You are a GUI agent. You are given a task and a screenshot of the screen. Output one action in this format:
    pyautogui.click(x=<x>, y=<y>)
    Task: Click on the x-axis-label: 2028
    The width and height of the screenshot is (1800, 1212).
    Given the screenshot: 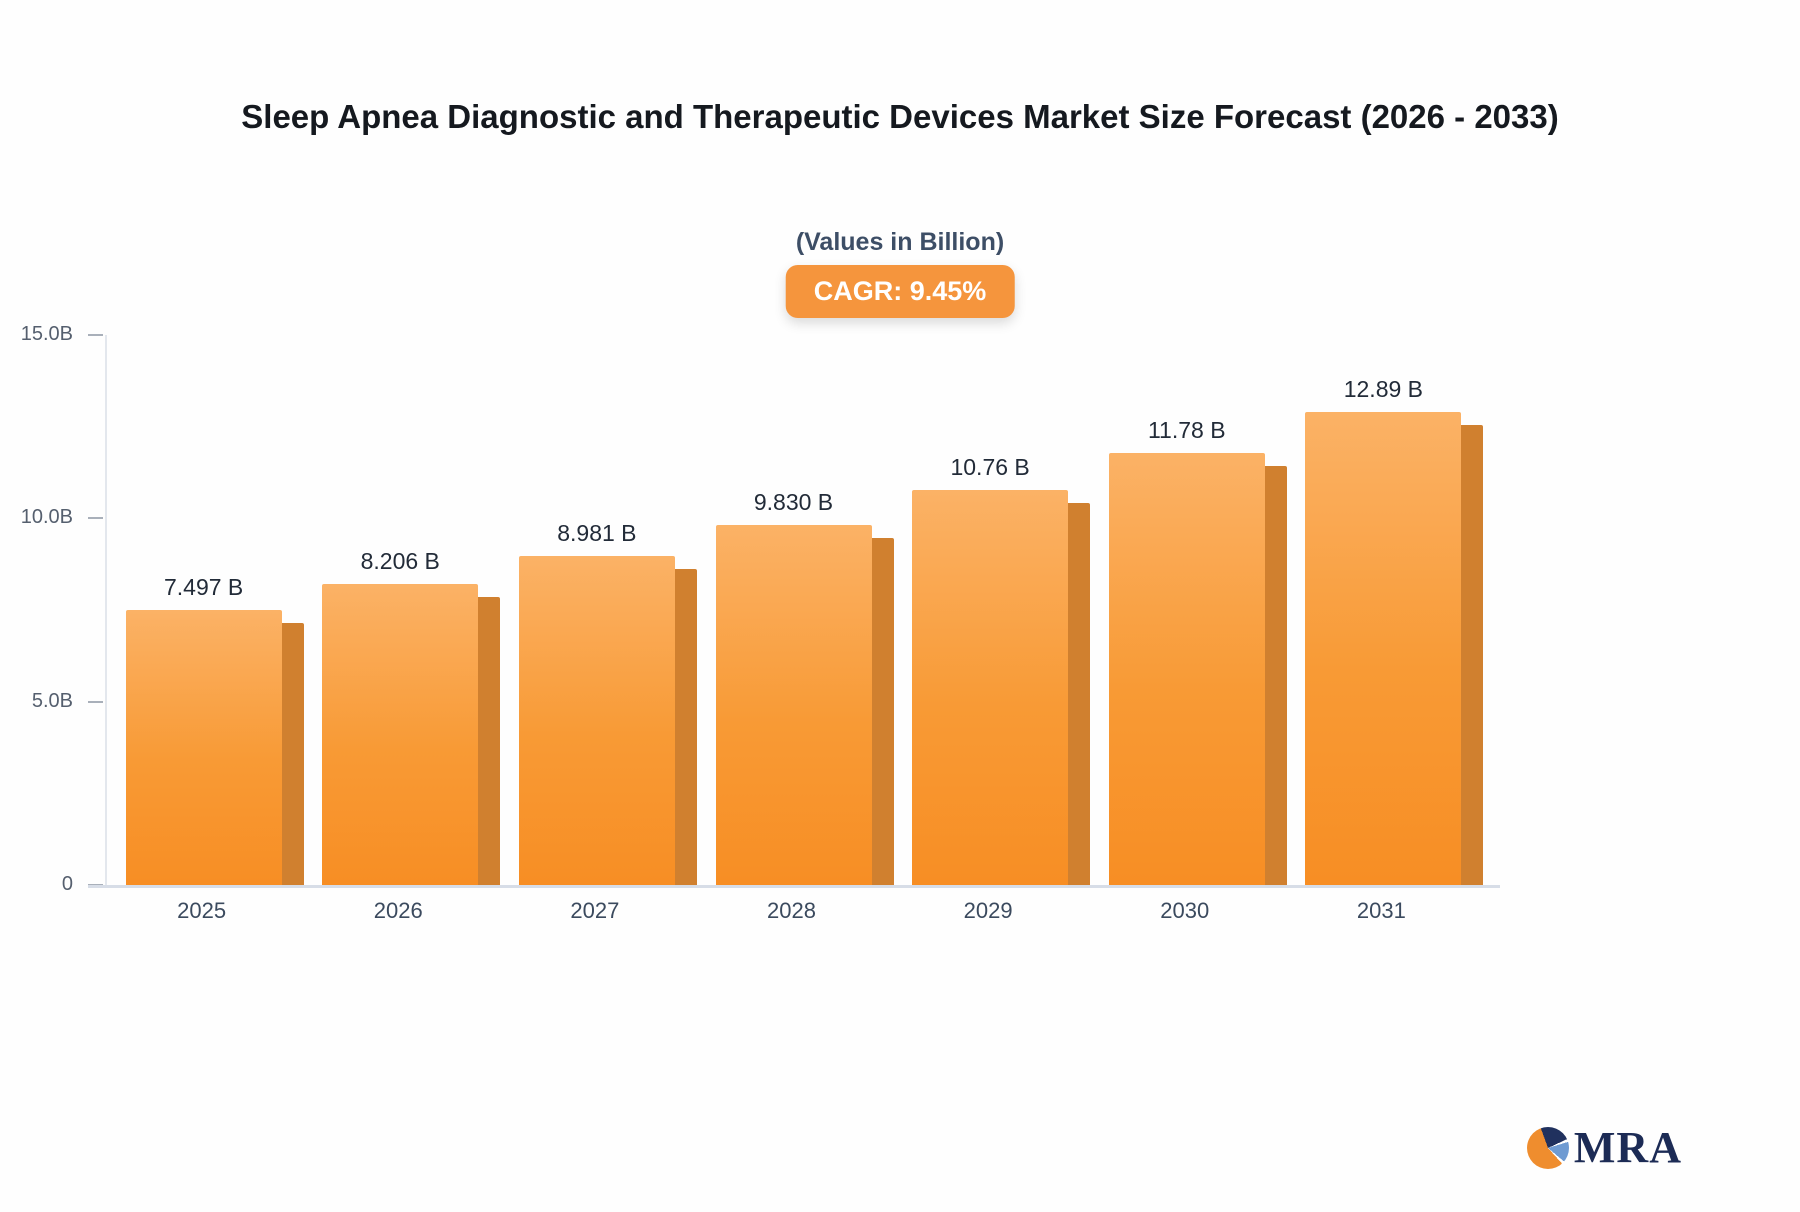 What is the action you would take?
    pyautogui.click(x=791, y=910)
    